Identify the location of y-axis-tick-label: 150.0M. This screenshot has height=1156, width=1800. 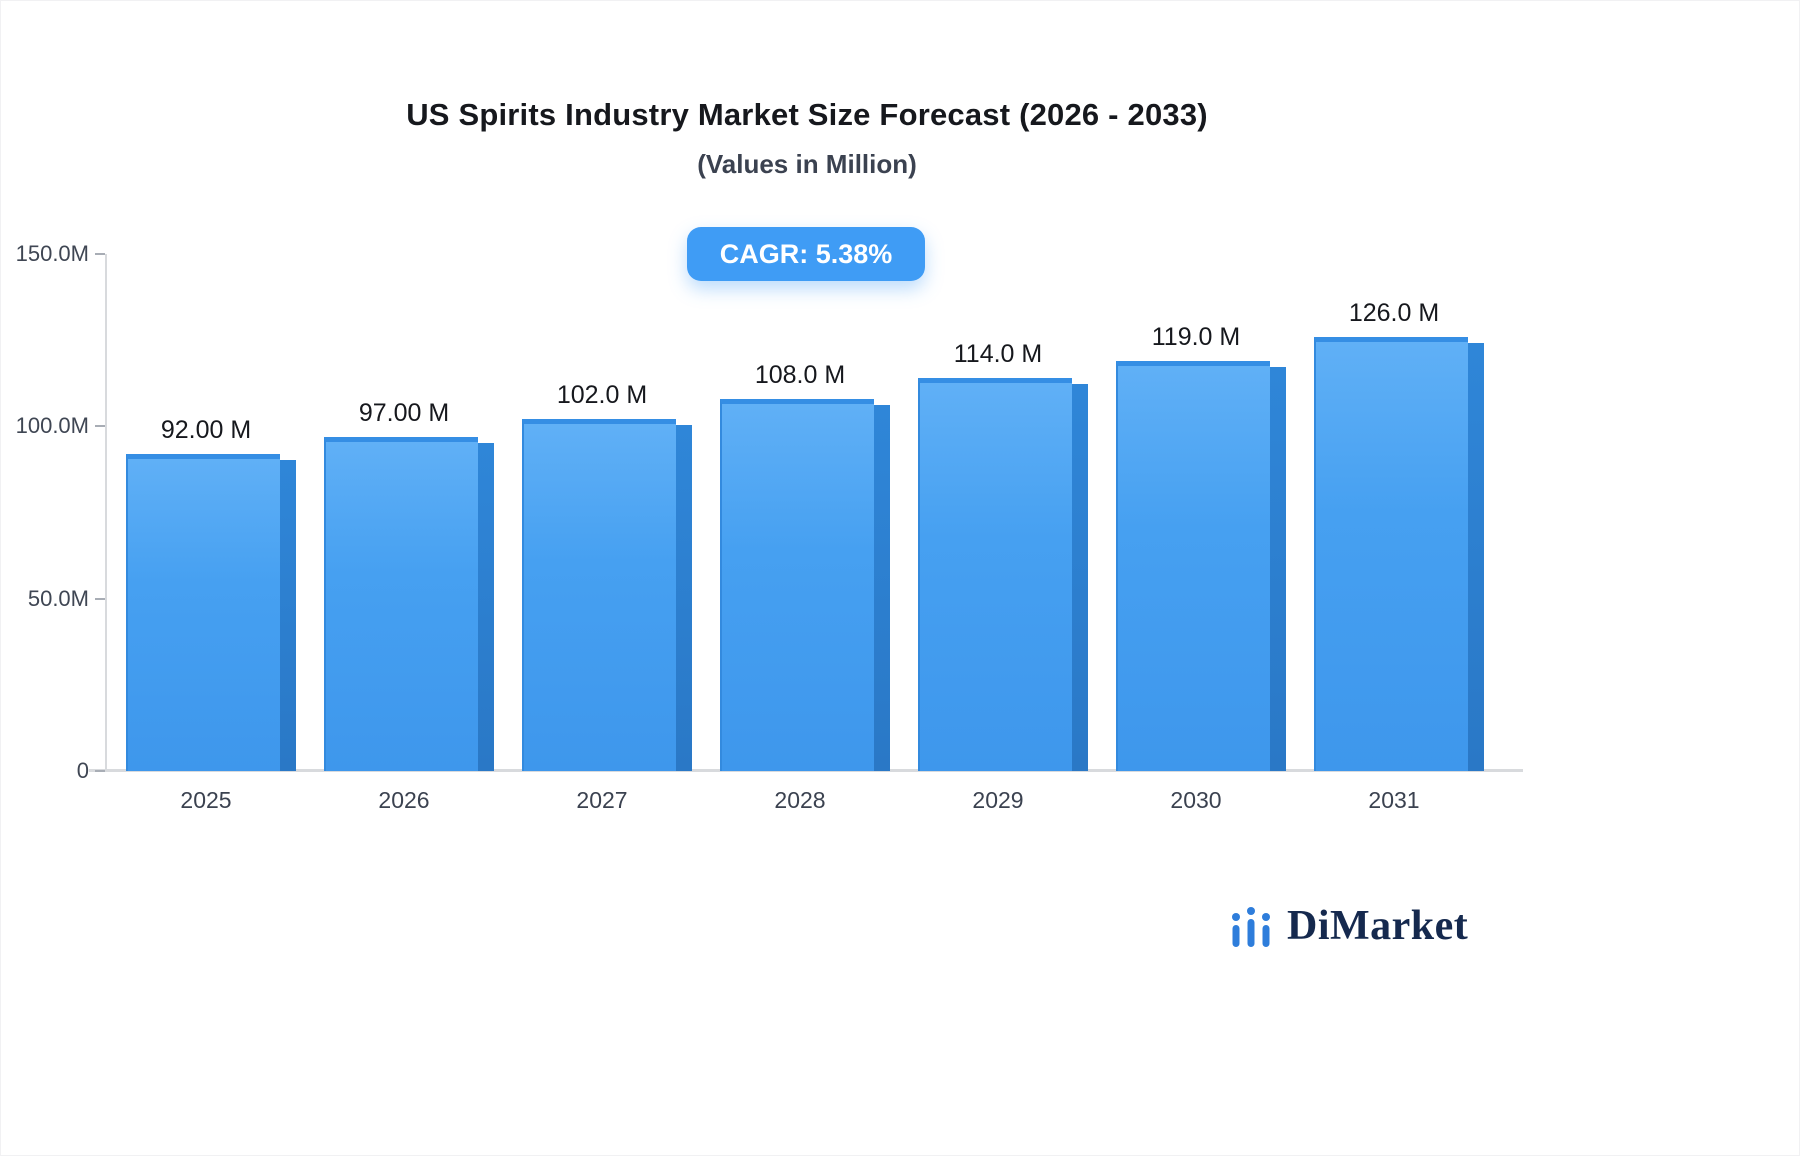
(52, 253).